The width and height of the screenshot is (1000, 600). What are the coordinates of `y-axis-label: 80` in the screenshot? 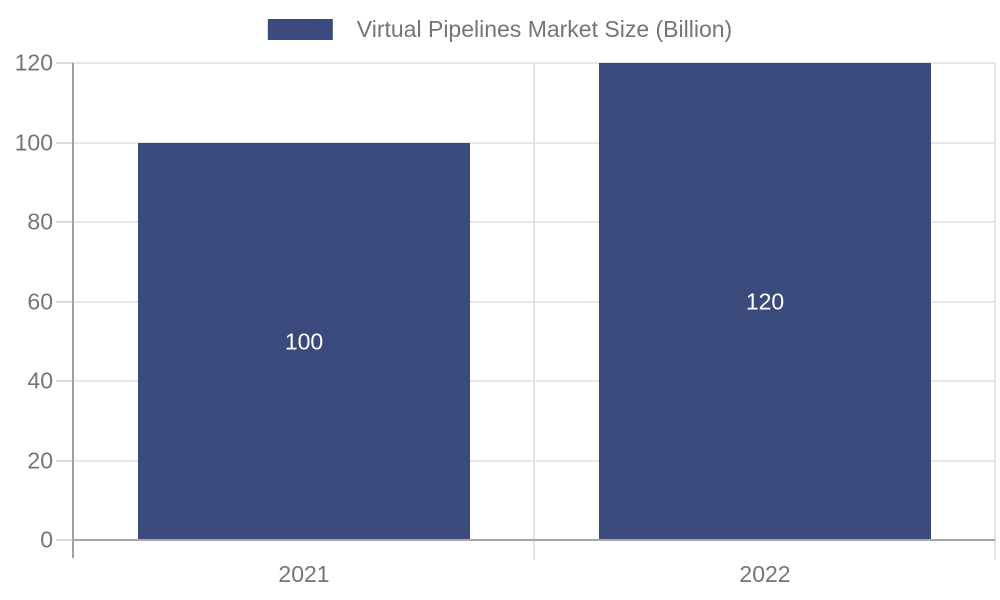 It's located at (40, 221).